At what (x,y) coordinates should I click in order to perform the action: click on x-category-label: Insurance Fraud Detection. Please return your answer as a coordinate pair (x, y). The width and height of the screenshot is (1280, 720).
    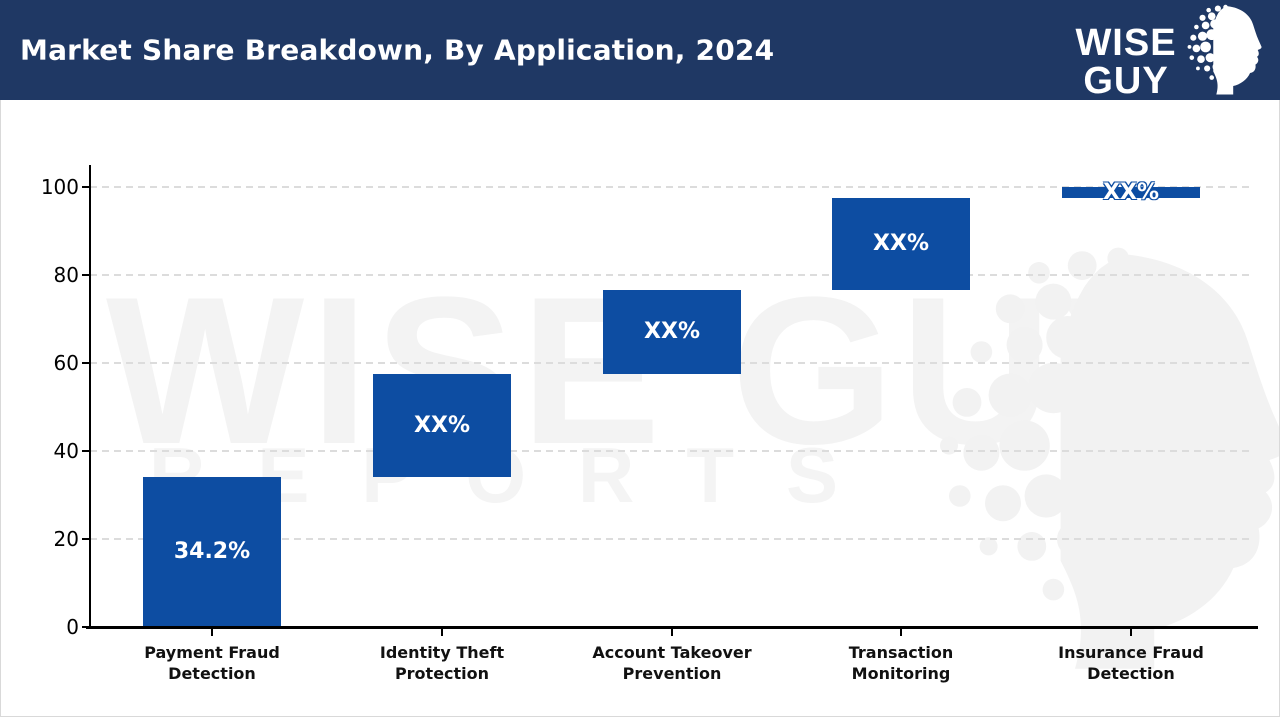
    Looking at the image, I should click on (1131, 663).